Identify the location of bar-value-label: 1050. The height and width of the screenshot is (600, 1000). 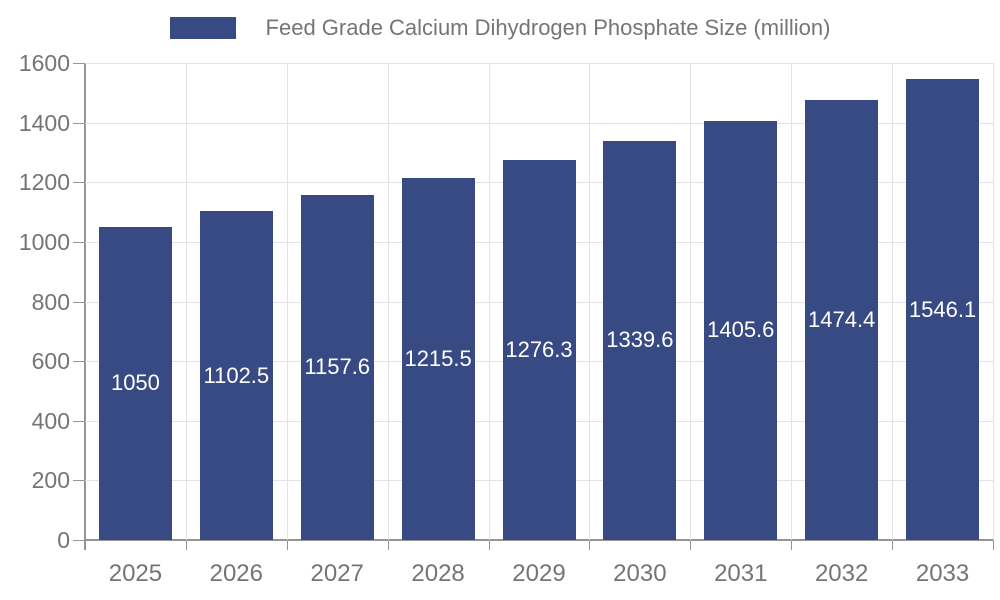
(135, 383).